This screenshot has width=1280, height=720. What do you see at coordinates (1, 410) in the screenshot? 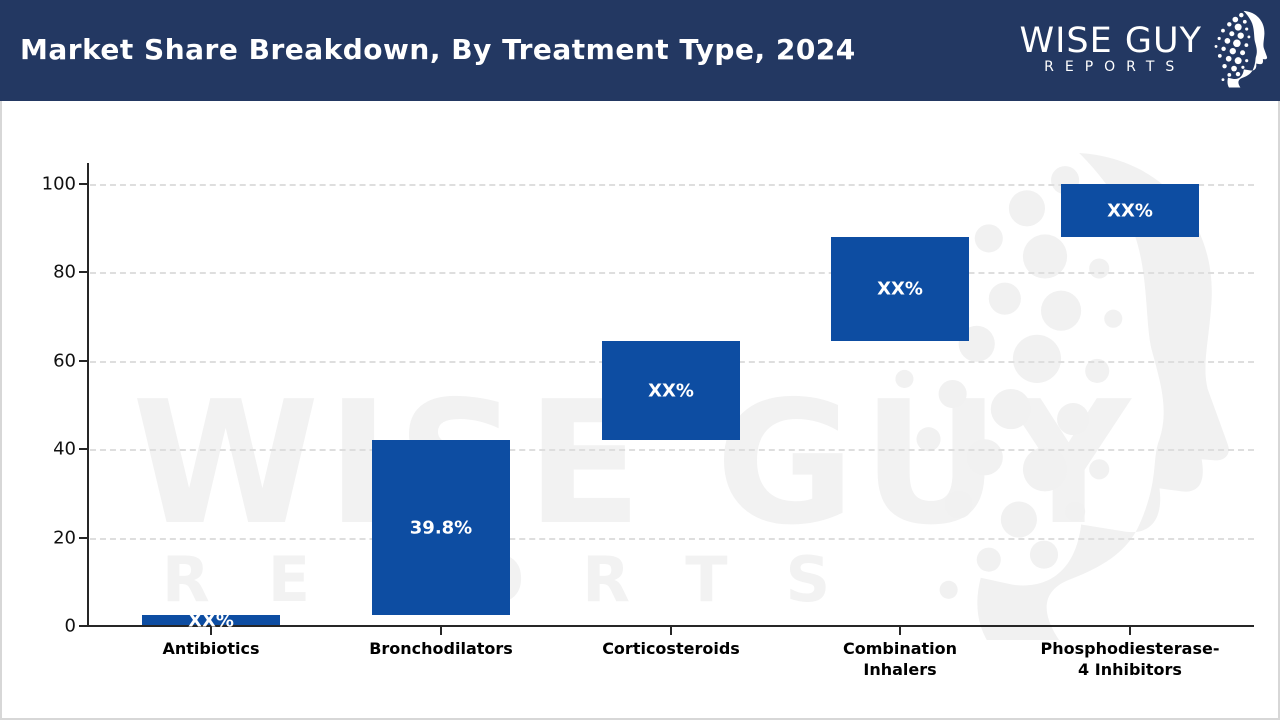
I see `page-border-left` at bounding box center [1, 410].